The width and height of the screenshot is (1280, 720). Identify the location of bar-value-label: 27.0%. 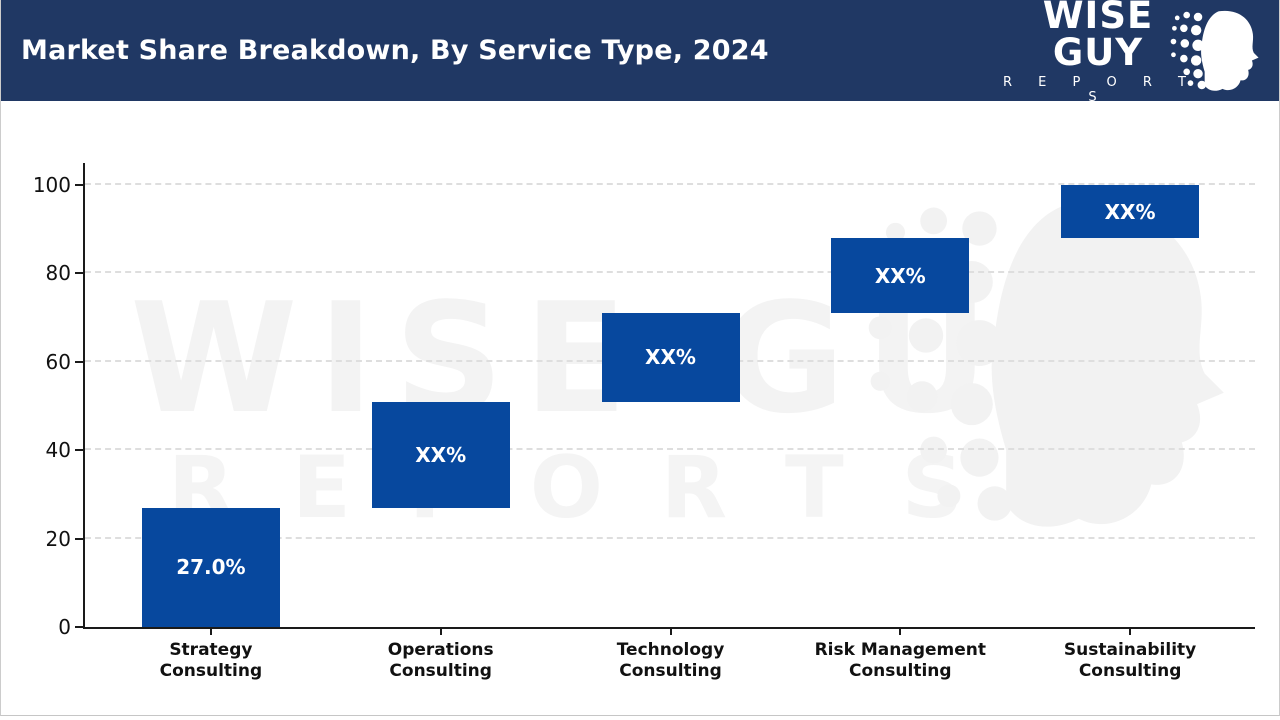
(211, 567).